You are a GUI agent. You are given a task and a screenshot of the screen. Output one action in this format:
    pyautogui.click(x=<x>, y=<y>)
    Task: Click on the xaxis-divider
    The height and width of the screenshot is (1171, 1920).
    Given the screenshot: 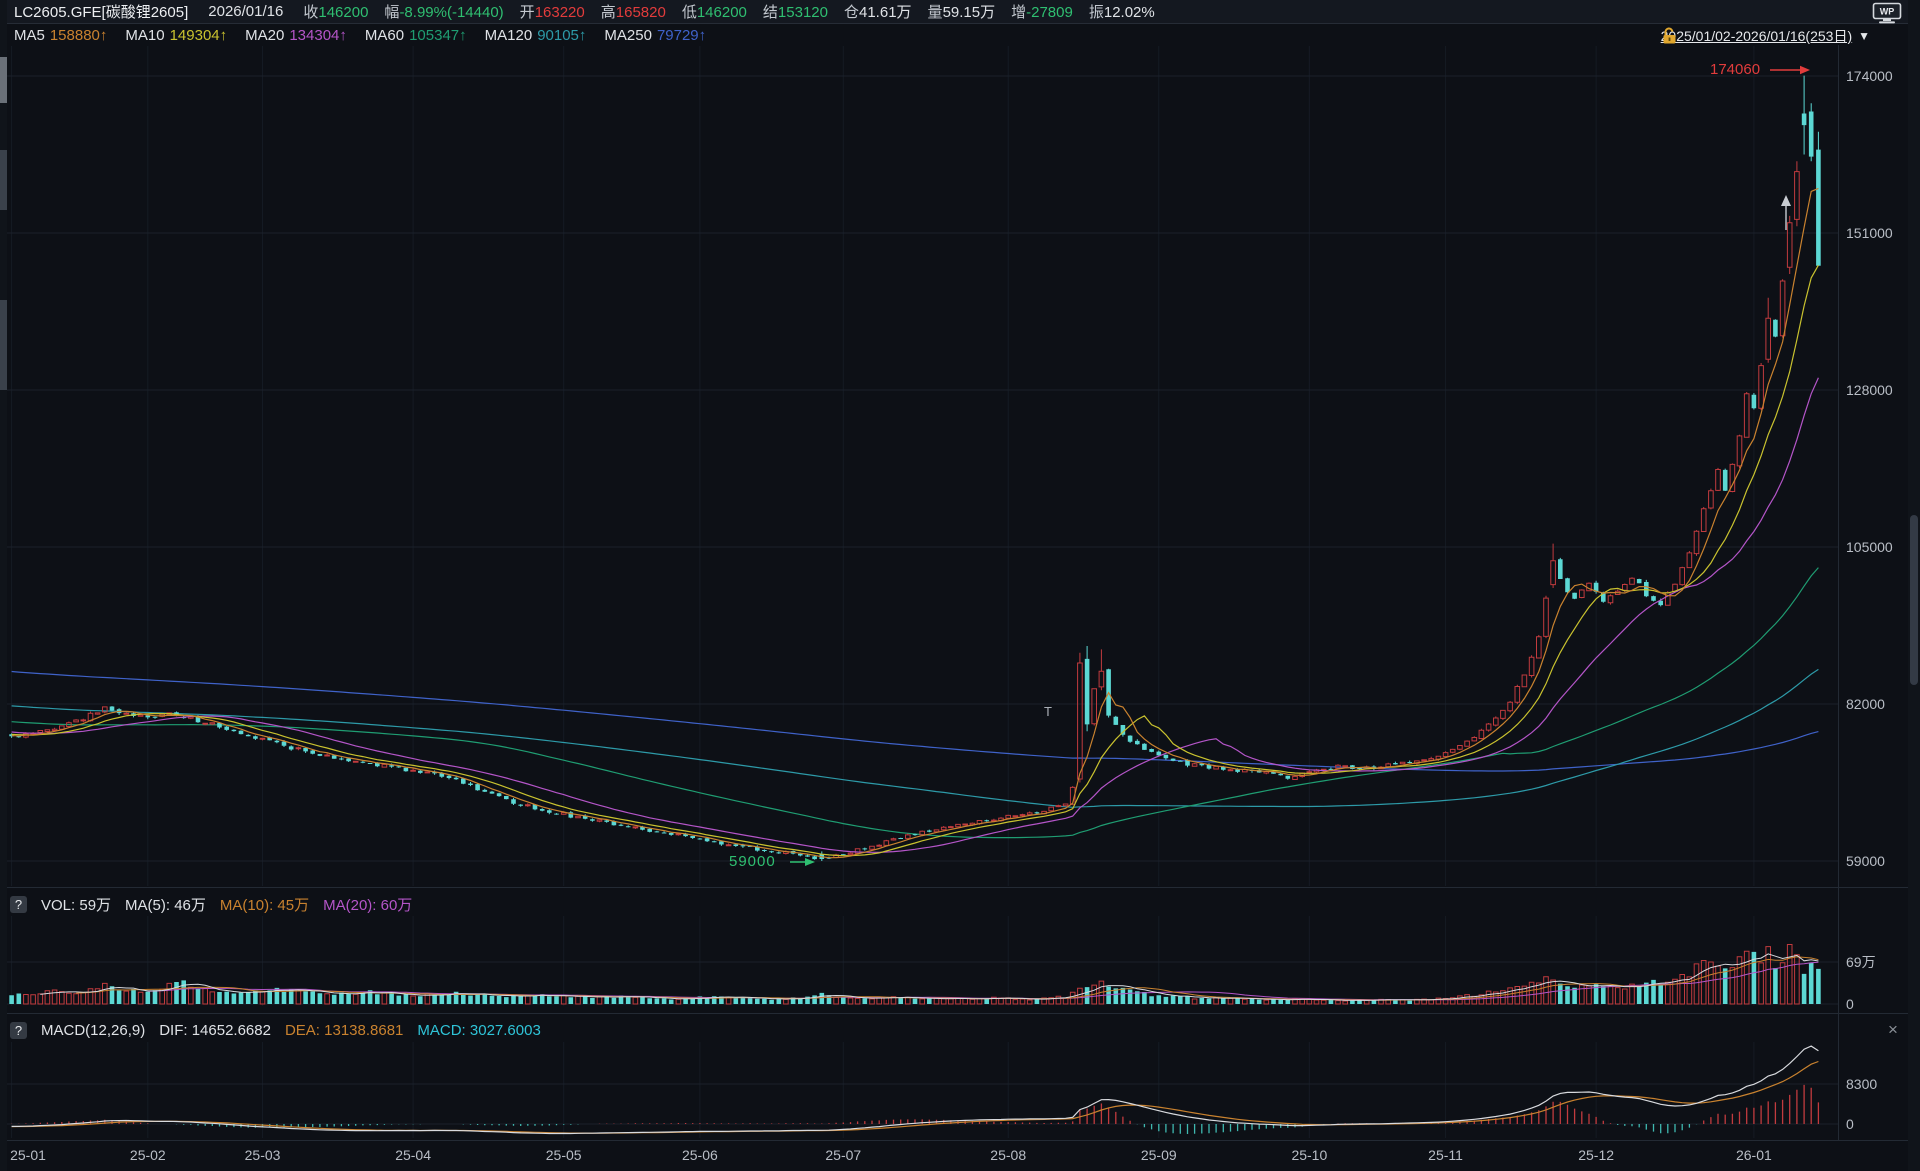 What is the action you would take?
    pyautogui.click(x=960, y=1140)
    